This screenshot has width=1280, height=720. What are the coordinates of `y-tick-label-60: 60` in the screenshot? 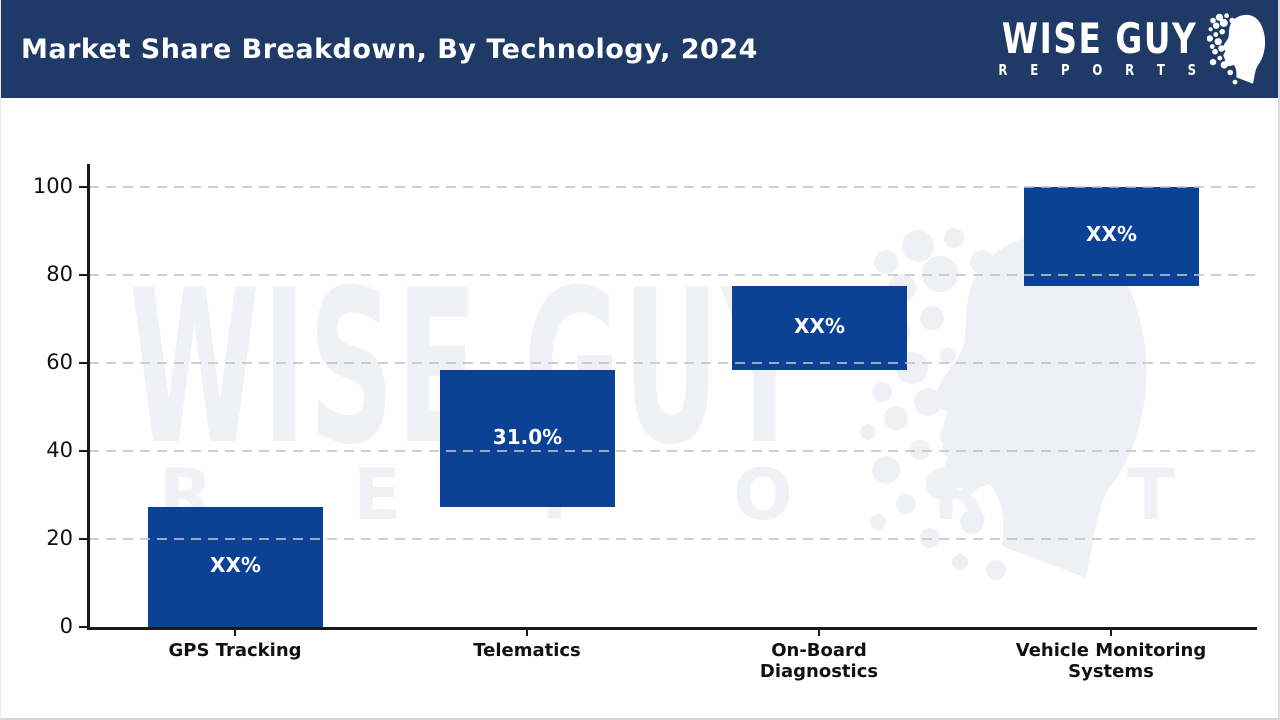 It's located at (59, 362).